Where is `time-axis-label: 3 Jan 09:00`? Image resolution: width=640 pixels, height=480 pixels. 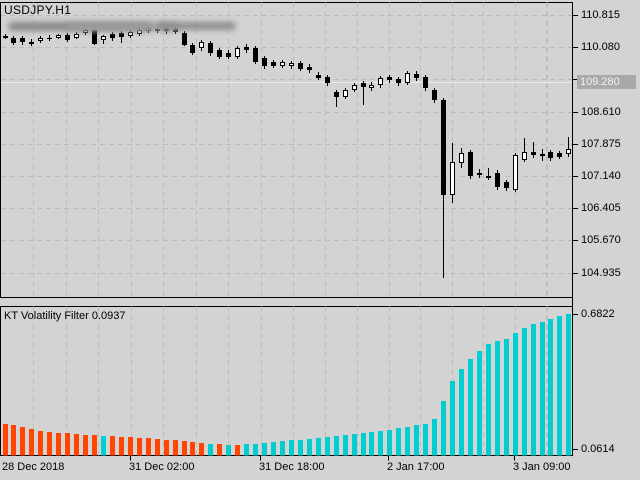 time-axis-label: 3 Jan 09:00 is located at coordinates (542, 467).